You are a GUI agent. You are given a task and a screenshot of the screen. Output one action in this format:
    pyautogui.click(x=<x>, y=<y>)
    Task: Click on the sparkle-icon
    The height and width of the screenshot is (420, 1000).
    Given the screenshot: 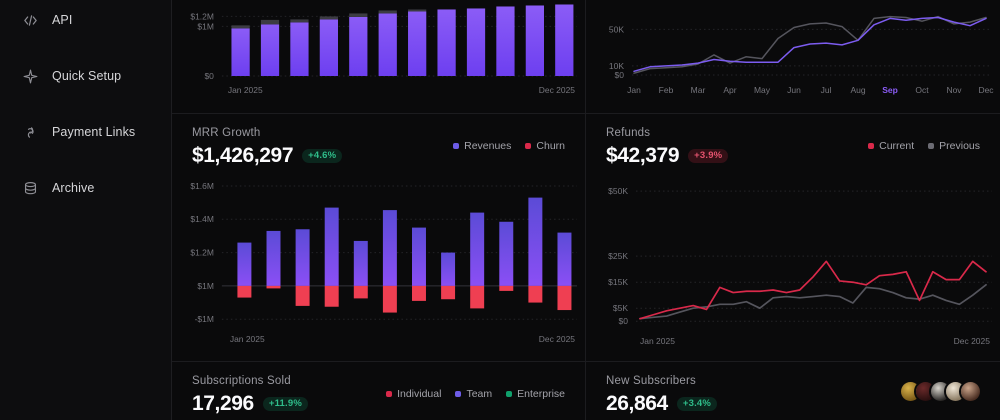 What is the action you would take?
    pyautogui.click(x=30, y=76)
    